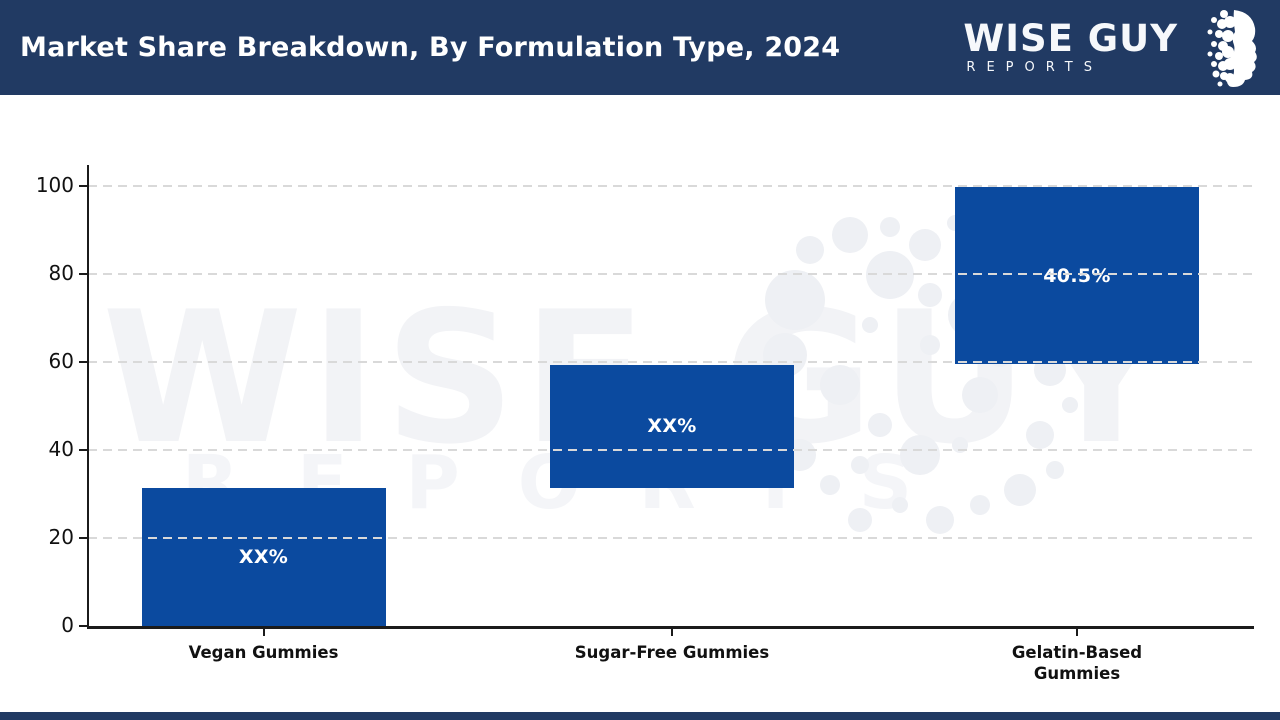 The width and height of the screenshot is (1280, 720). Describe the element at coordinates (1232, 48) in the screenshot. I see `logo-face-icon` at that location.